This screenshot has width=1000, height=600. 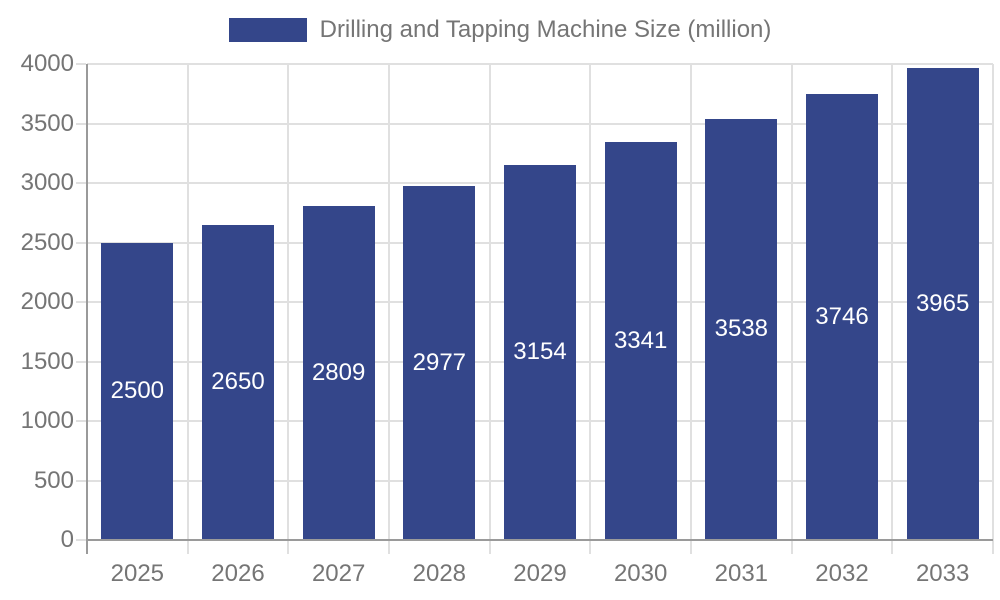 I want to click on bar-2032, so click(x=842, y=317).